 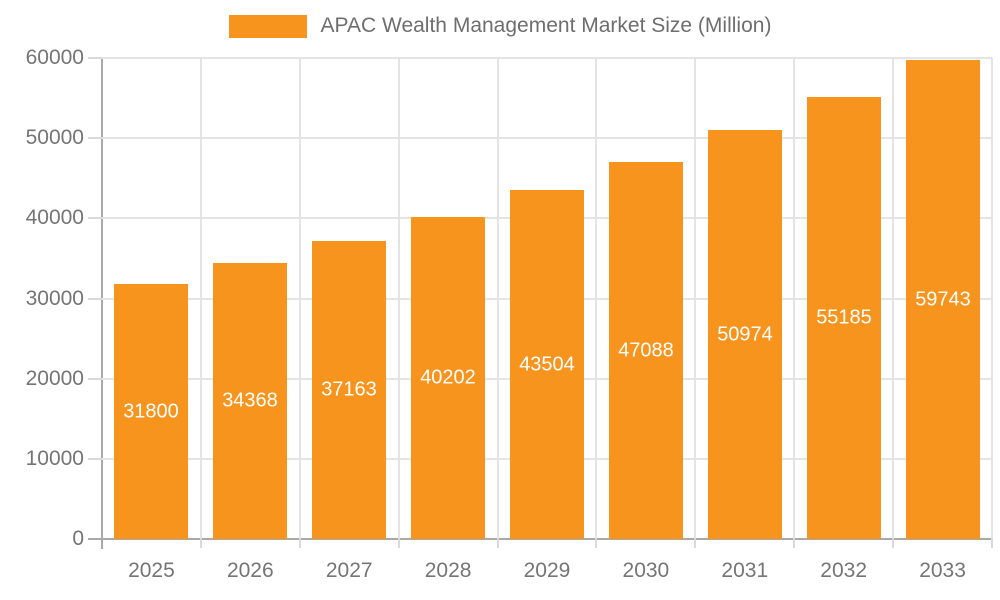 I want to click on x-tick-label: 2032, so click(x=844, y=570).